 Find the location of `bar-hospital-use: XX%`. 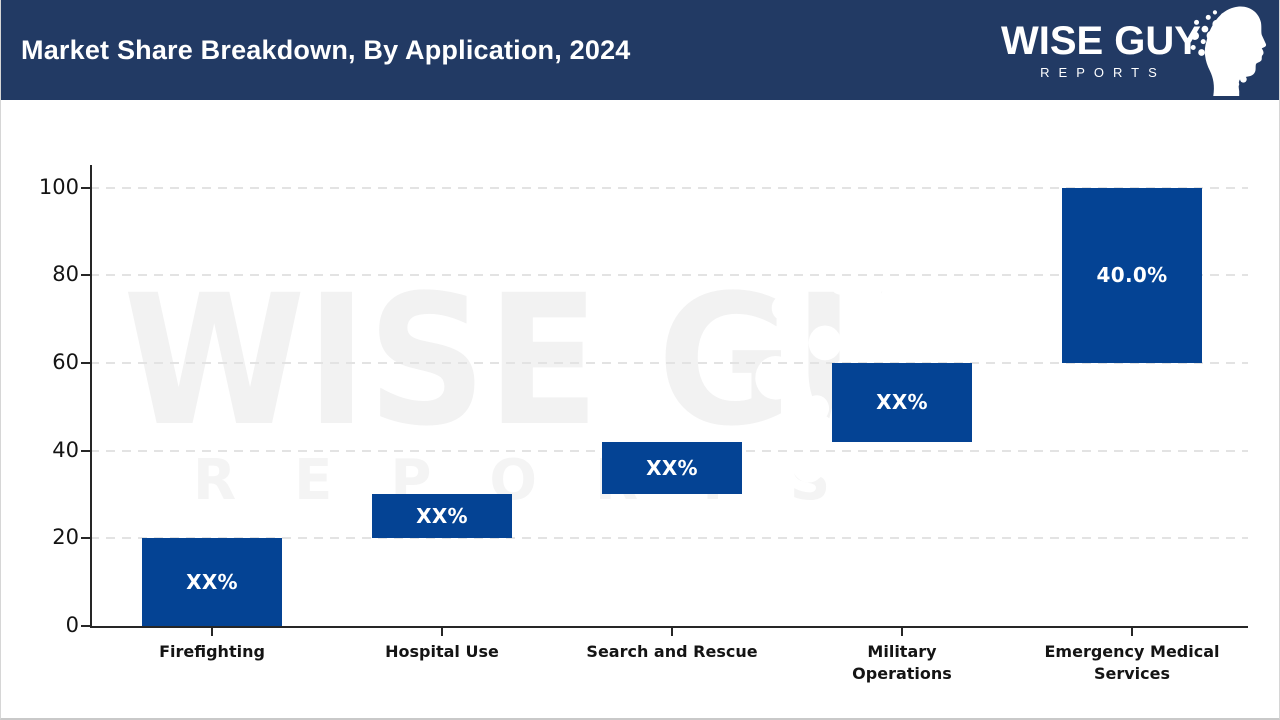

bar-hospital-use: XX% is located at coordinates (442, 516).